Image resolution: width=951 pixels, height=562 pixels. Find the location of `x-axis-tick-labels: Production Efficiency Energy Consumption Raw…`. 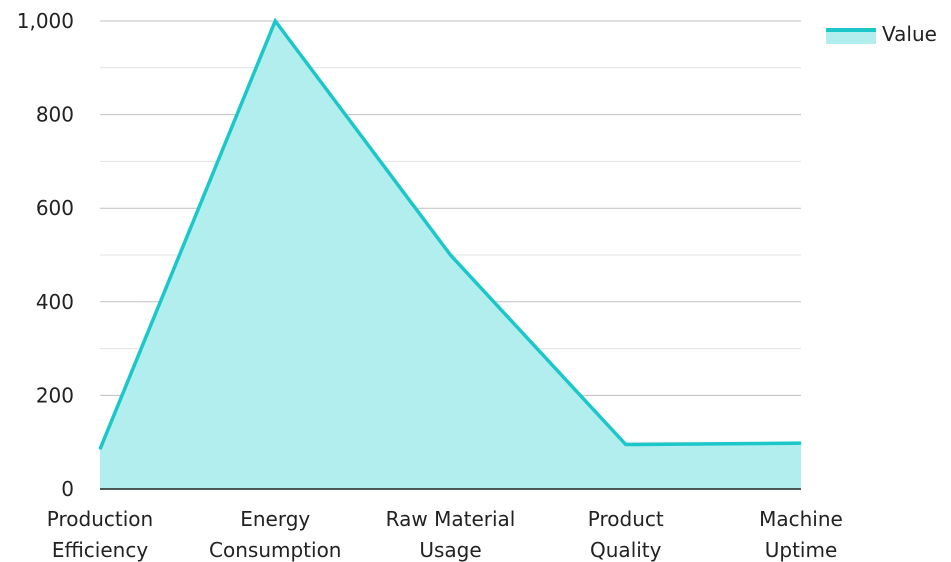

x-axis-tick-labels: Production Efficiency Energy Consumption Raw… is located at coordinates (445, 534).